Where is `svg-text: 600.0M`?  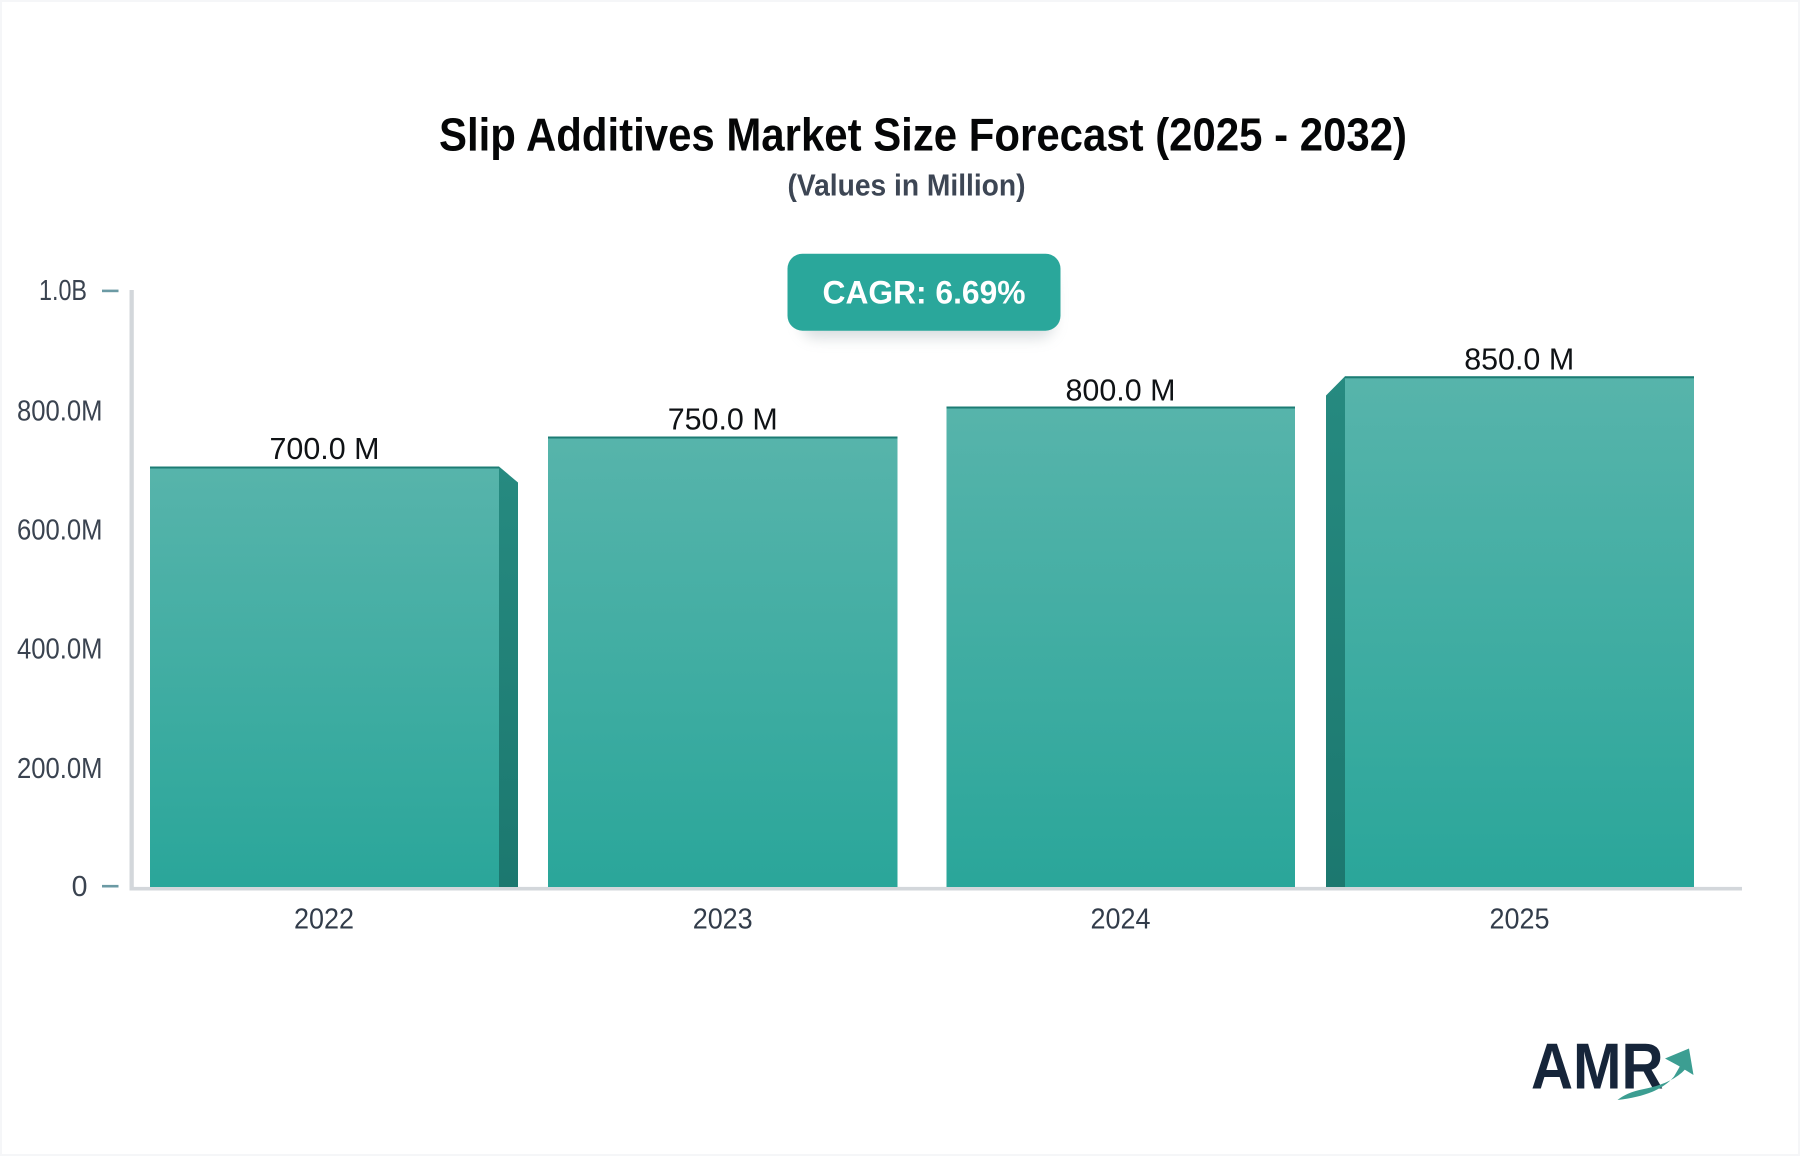 svg-text: 600.0M is located at coordinates (60, 531).